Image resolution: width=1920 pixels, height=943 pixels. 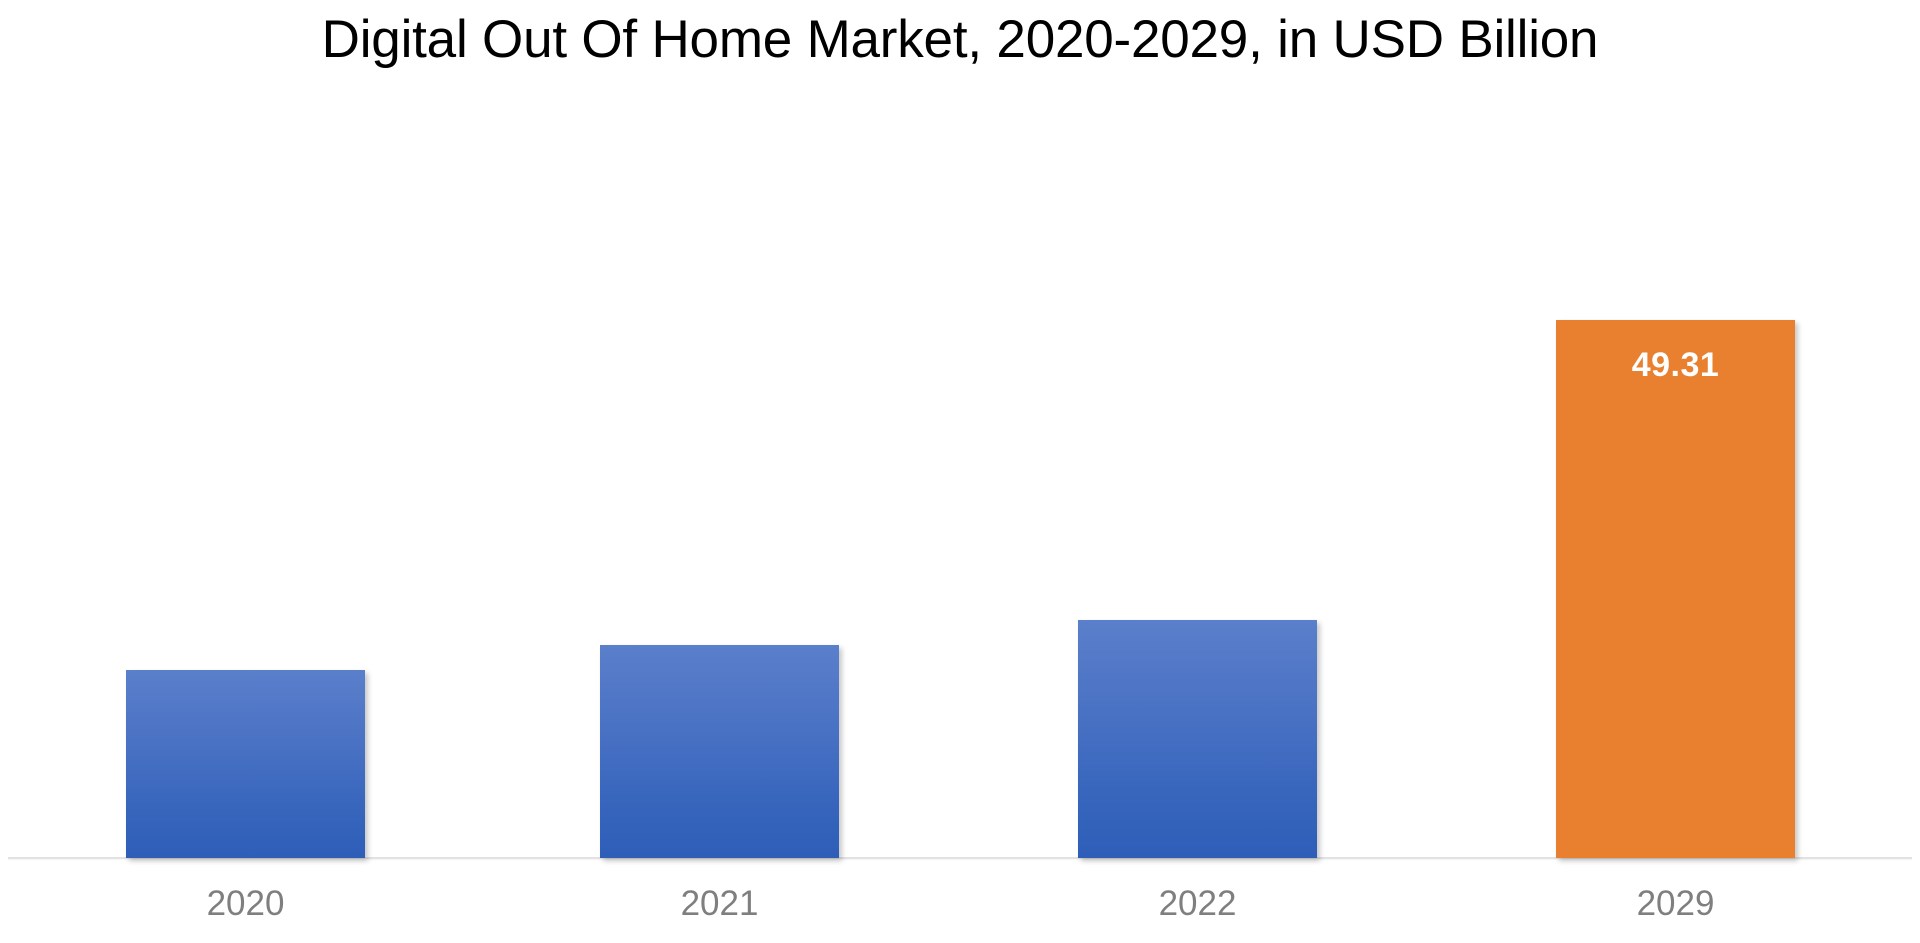 What do you see at coordinates (1197, 903) in the screenshot?
I see `tick-label-2022: 2022` at bounding box center [1197, 903].